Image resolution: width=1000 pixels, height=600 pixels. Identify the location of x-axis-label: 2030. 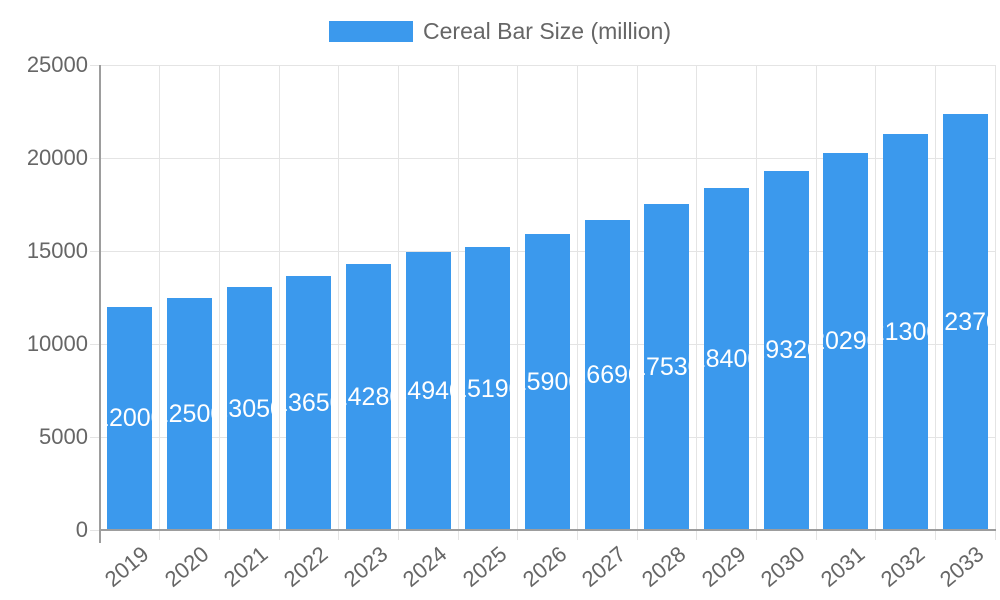
(783, 566).